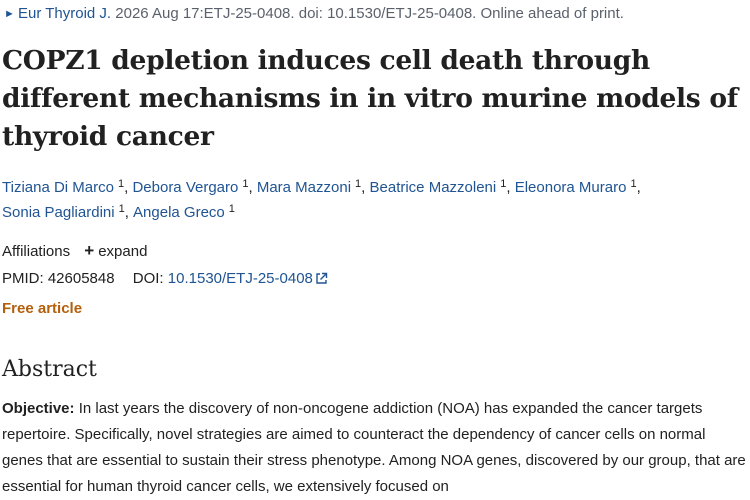 This screenshot has height=500, width=750. What do you see at coordinates (36, 251) in the screenshot?
I see `affiliations-label: Affiliations` at bounding box center [36, 251].